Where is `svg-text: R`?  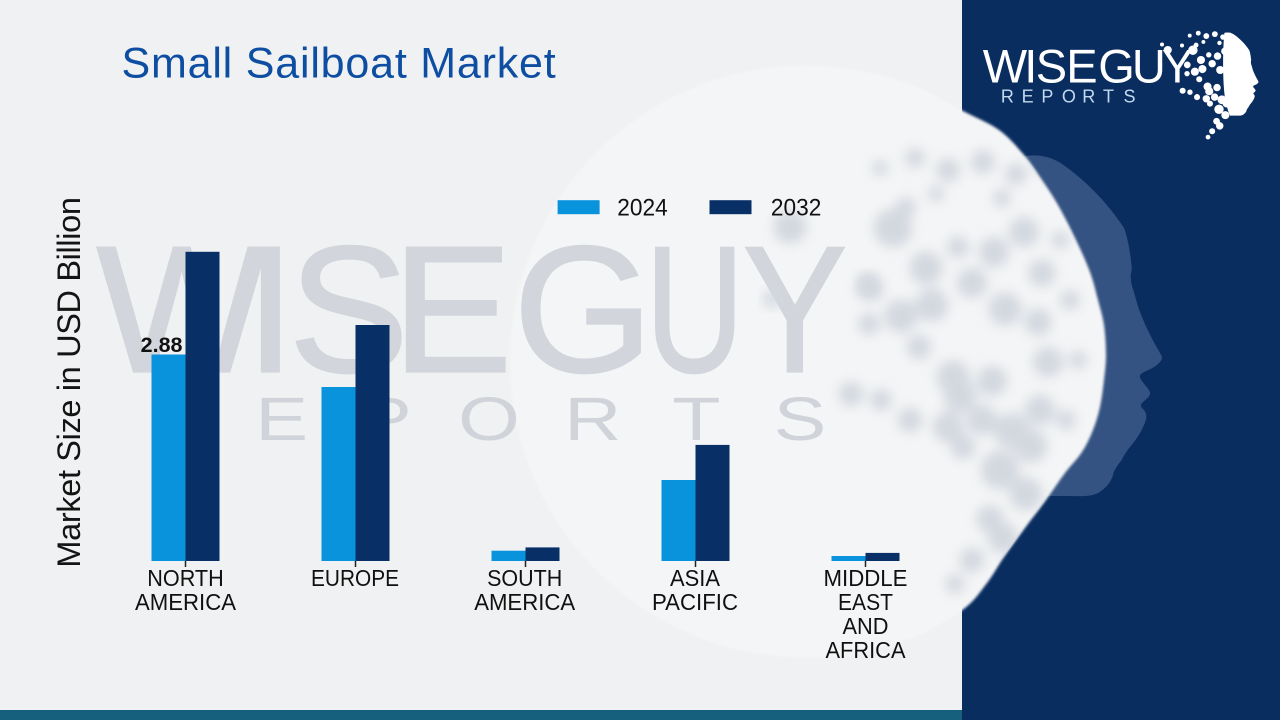
svg-text: R is located at coordinates (592, 419).